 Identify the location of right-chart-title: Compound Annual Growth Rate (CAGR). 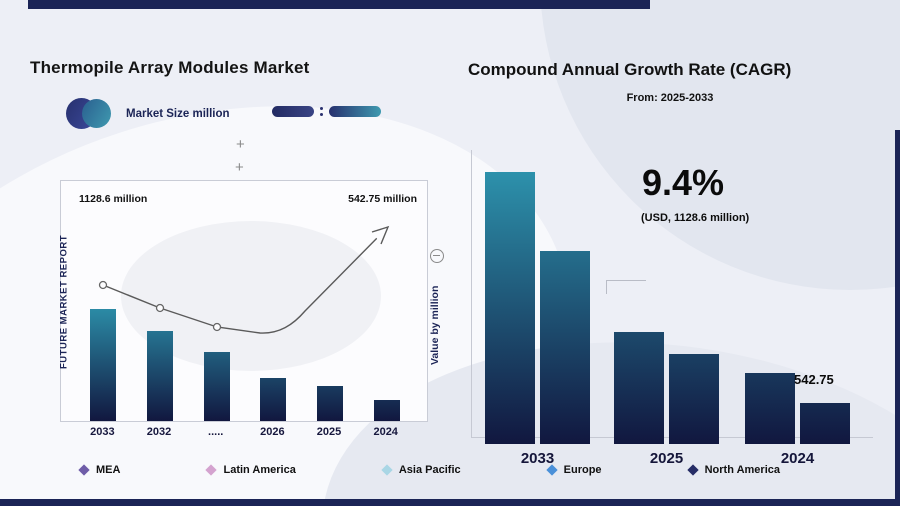
(630, 69).